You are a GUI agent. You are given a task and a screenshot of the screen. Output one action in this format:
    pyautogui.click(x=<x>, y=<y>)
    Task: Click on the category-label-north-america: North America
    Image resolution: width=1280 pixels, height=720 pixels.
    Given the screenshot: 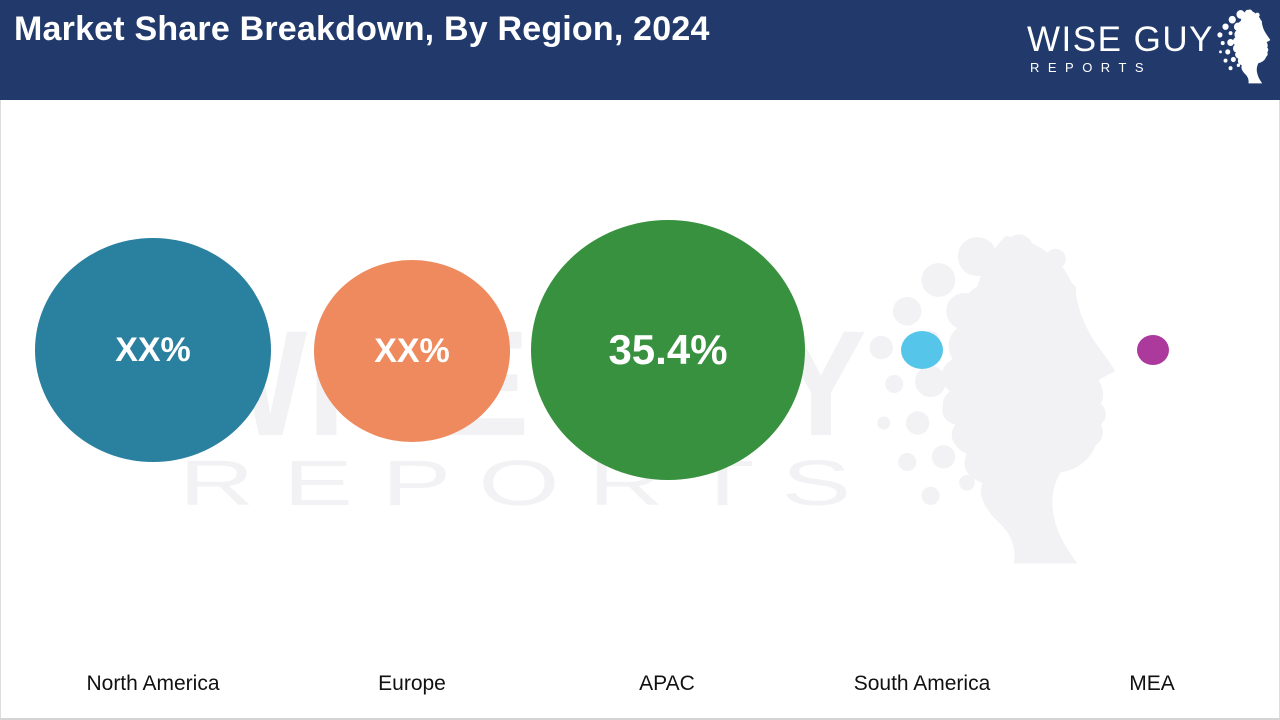 What is the action you would take?
    pyautogui.click(x=153, y=683)
    